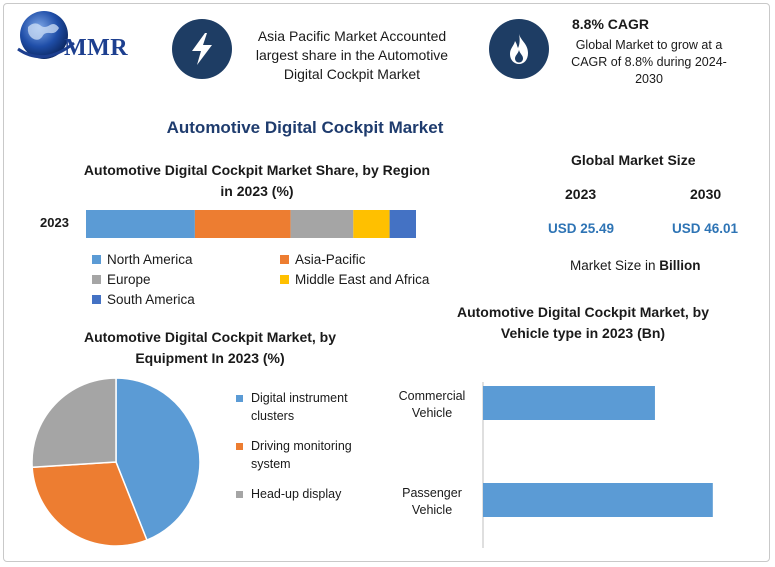 The image size is (775, 567). What do you see at coordinates (330, 259) in the screenshot?
I see `legend-label: Asia-Pacific` at bounding box center [330, 259].